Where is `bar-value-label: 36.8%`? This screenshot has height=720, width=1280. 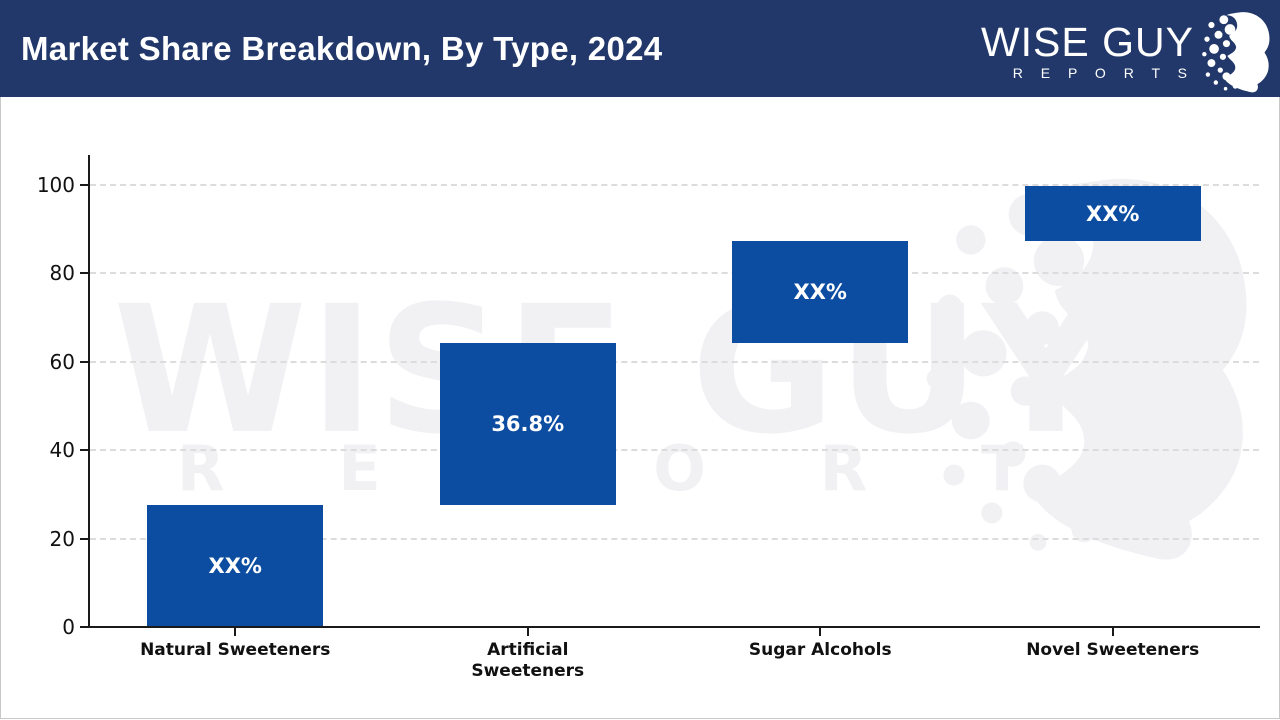 bar-value-label: 36.8% is located at coordinates (528, 424).